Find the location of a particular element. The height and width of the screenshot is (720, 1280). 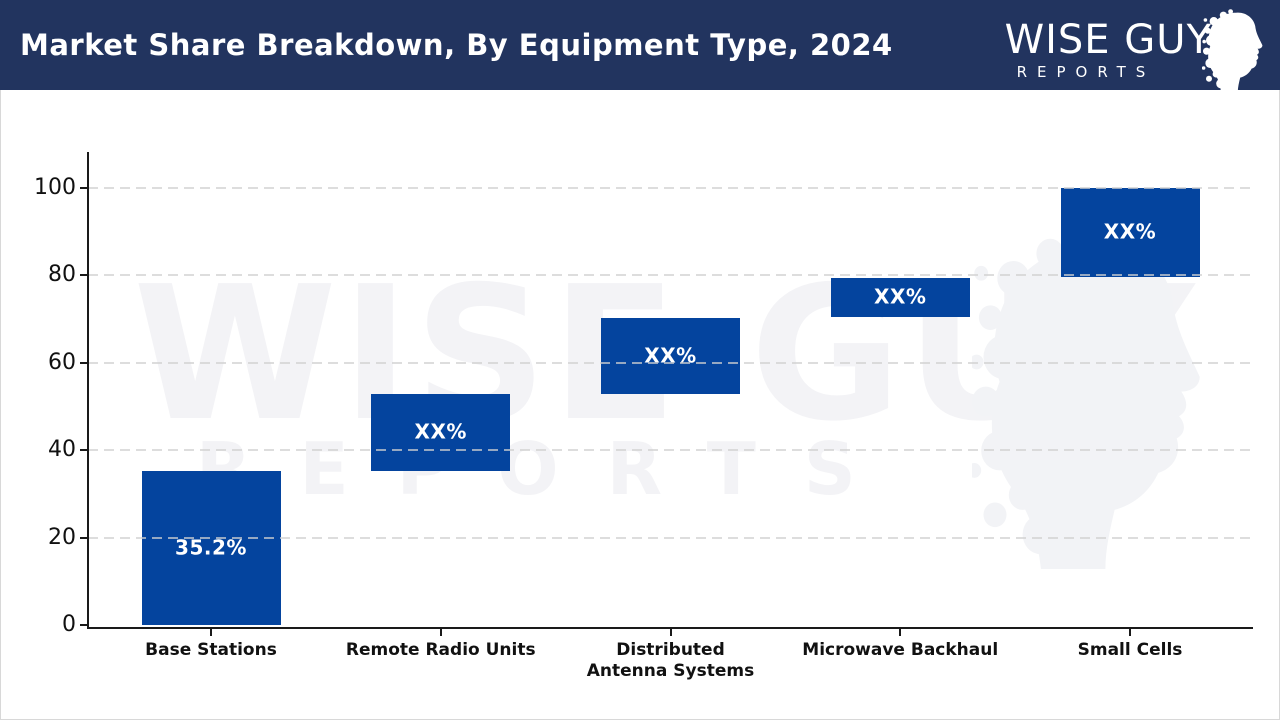

y-tick-label: 20 is located at coordinates (62, 537).